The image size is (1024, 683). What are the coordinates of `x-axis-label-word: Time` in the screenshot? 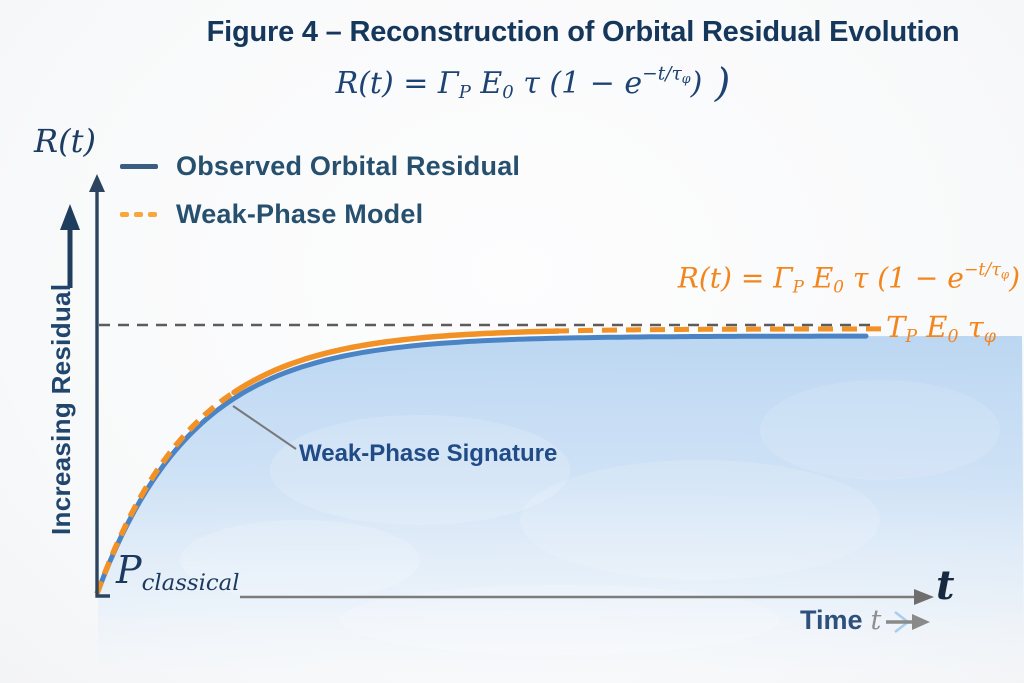 It's located at (831, 620).